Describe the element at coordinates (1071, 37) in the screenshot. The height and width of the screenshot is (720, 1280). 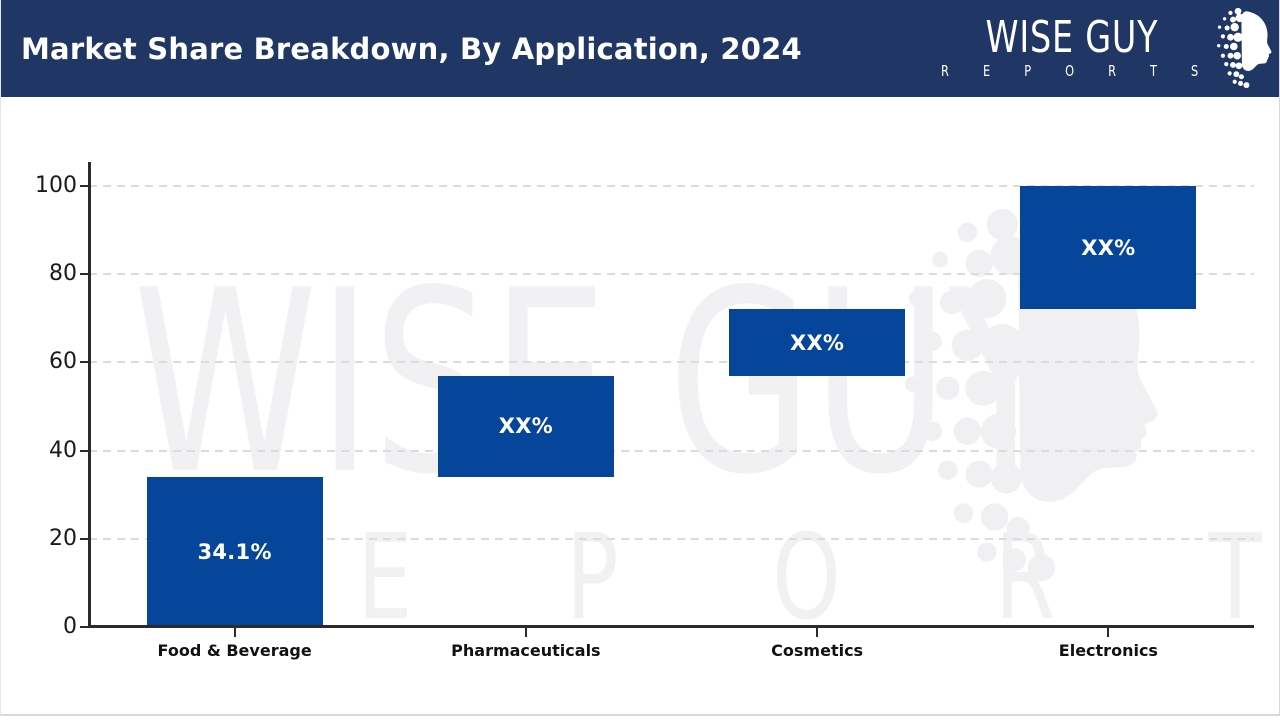
I see `brand-name: WISE GUY` at that location.